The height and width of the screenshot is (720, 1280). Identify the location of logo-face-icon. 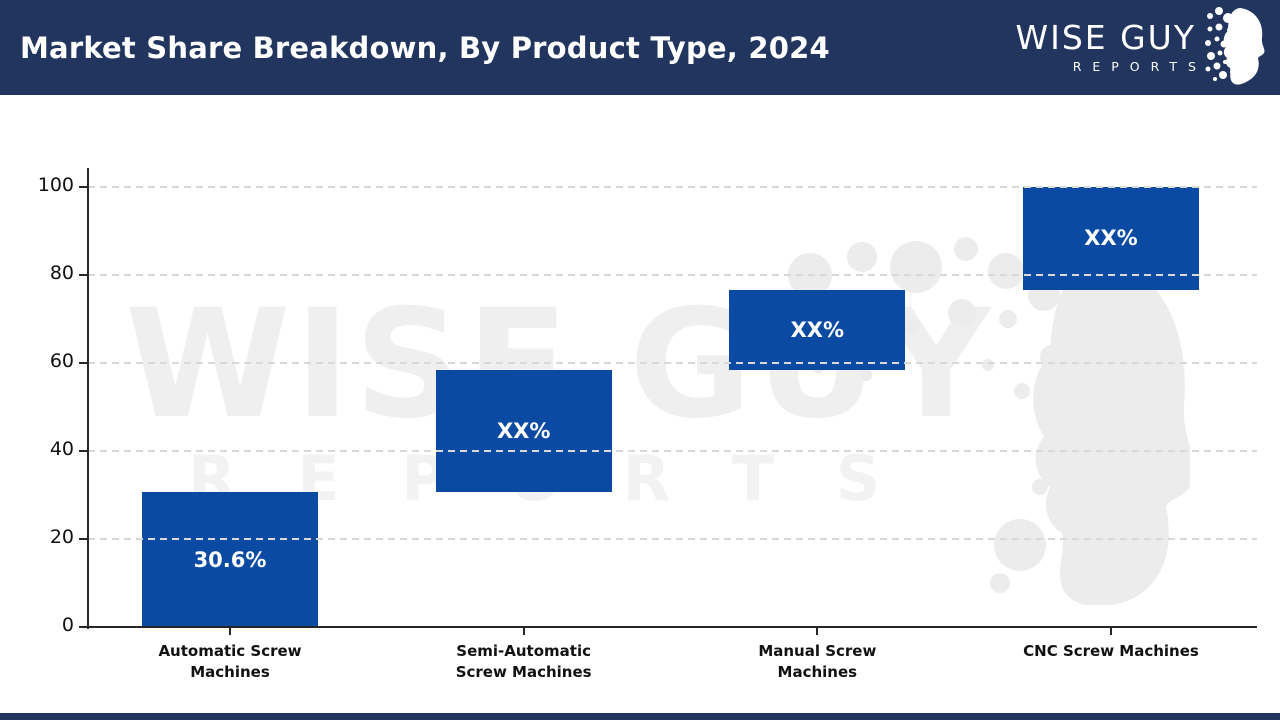
(1235, 46).